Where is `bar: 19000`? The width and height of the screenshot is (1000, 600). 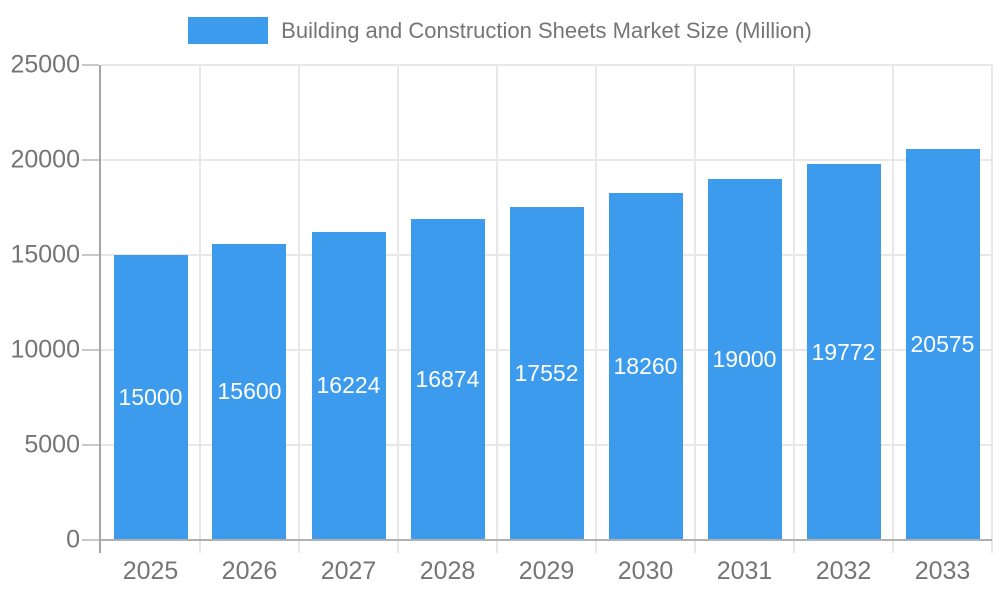
bar: 19000 is located at coordinates (744, 359).